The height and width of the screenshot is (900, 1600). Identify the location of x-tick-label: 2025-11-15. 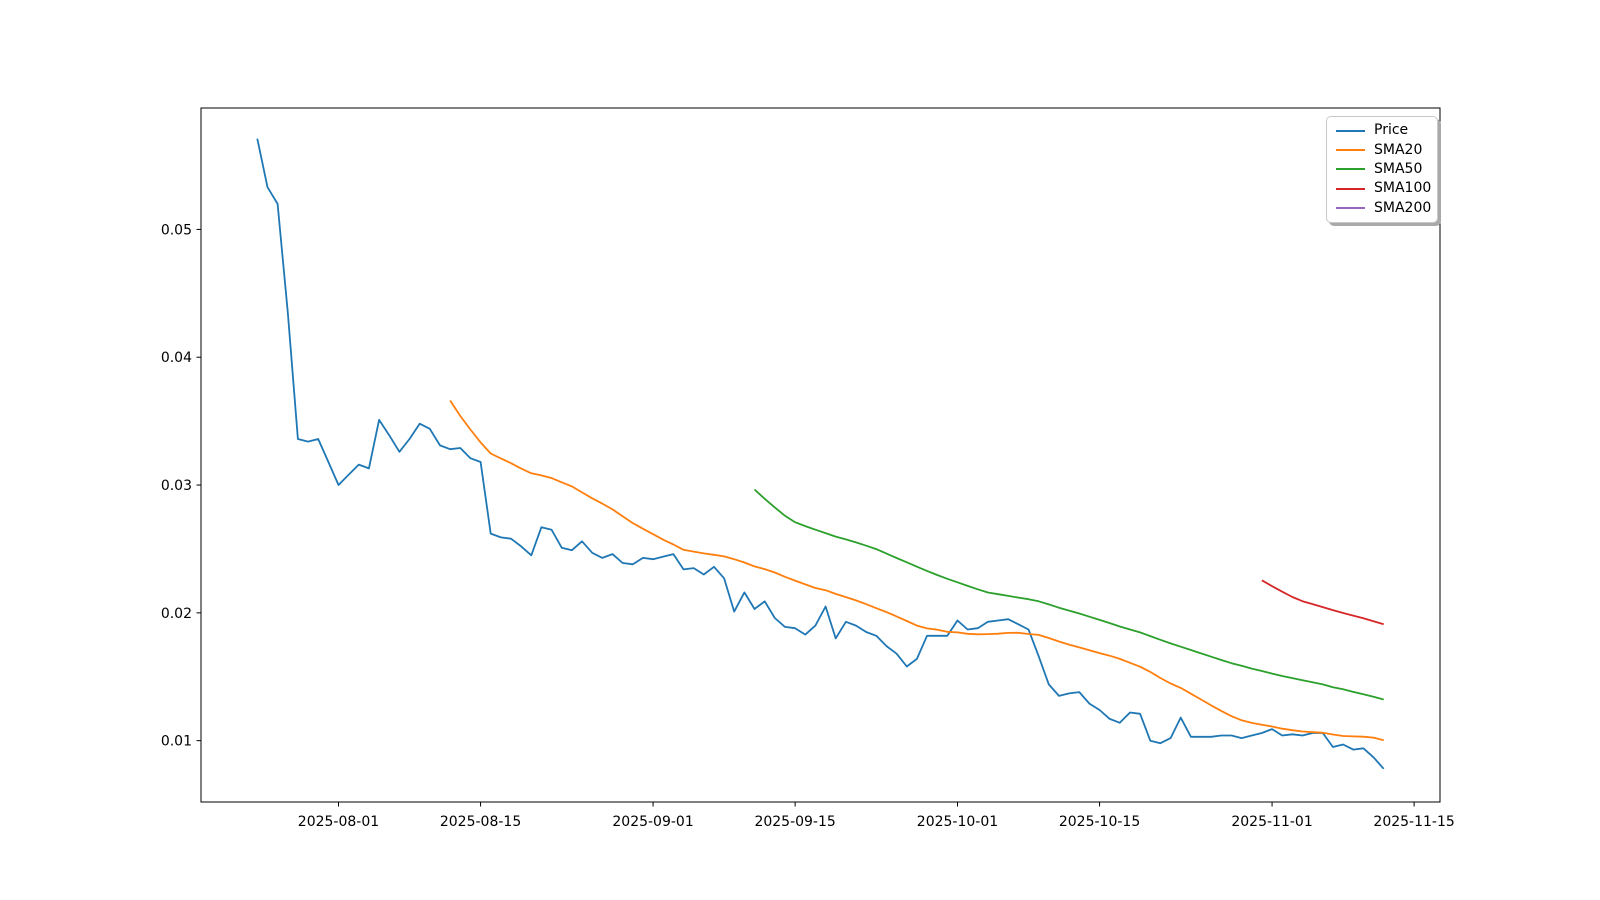
(1413, 822).